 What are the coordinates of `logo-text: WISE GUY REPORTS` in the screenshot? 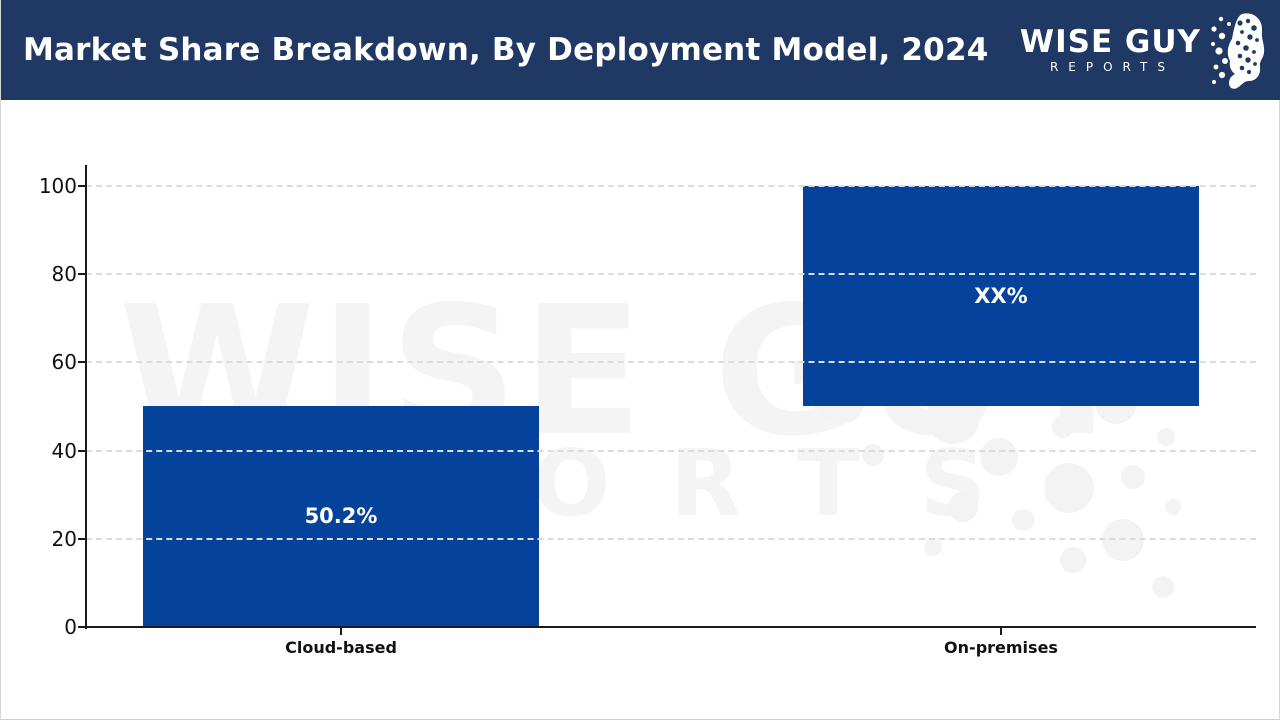 It's located at (1110, 50).